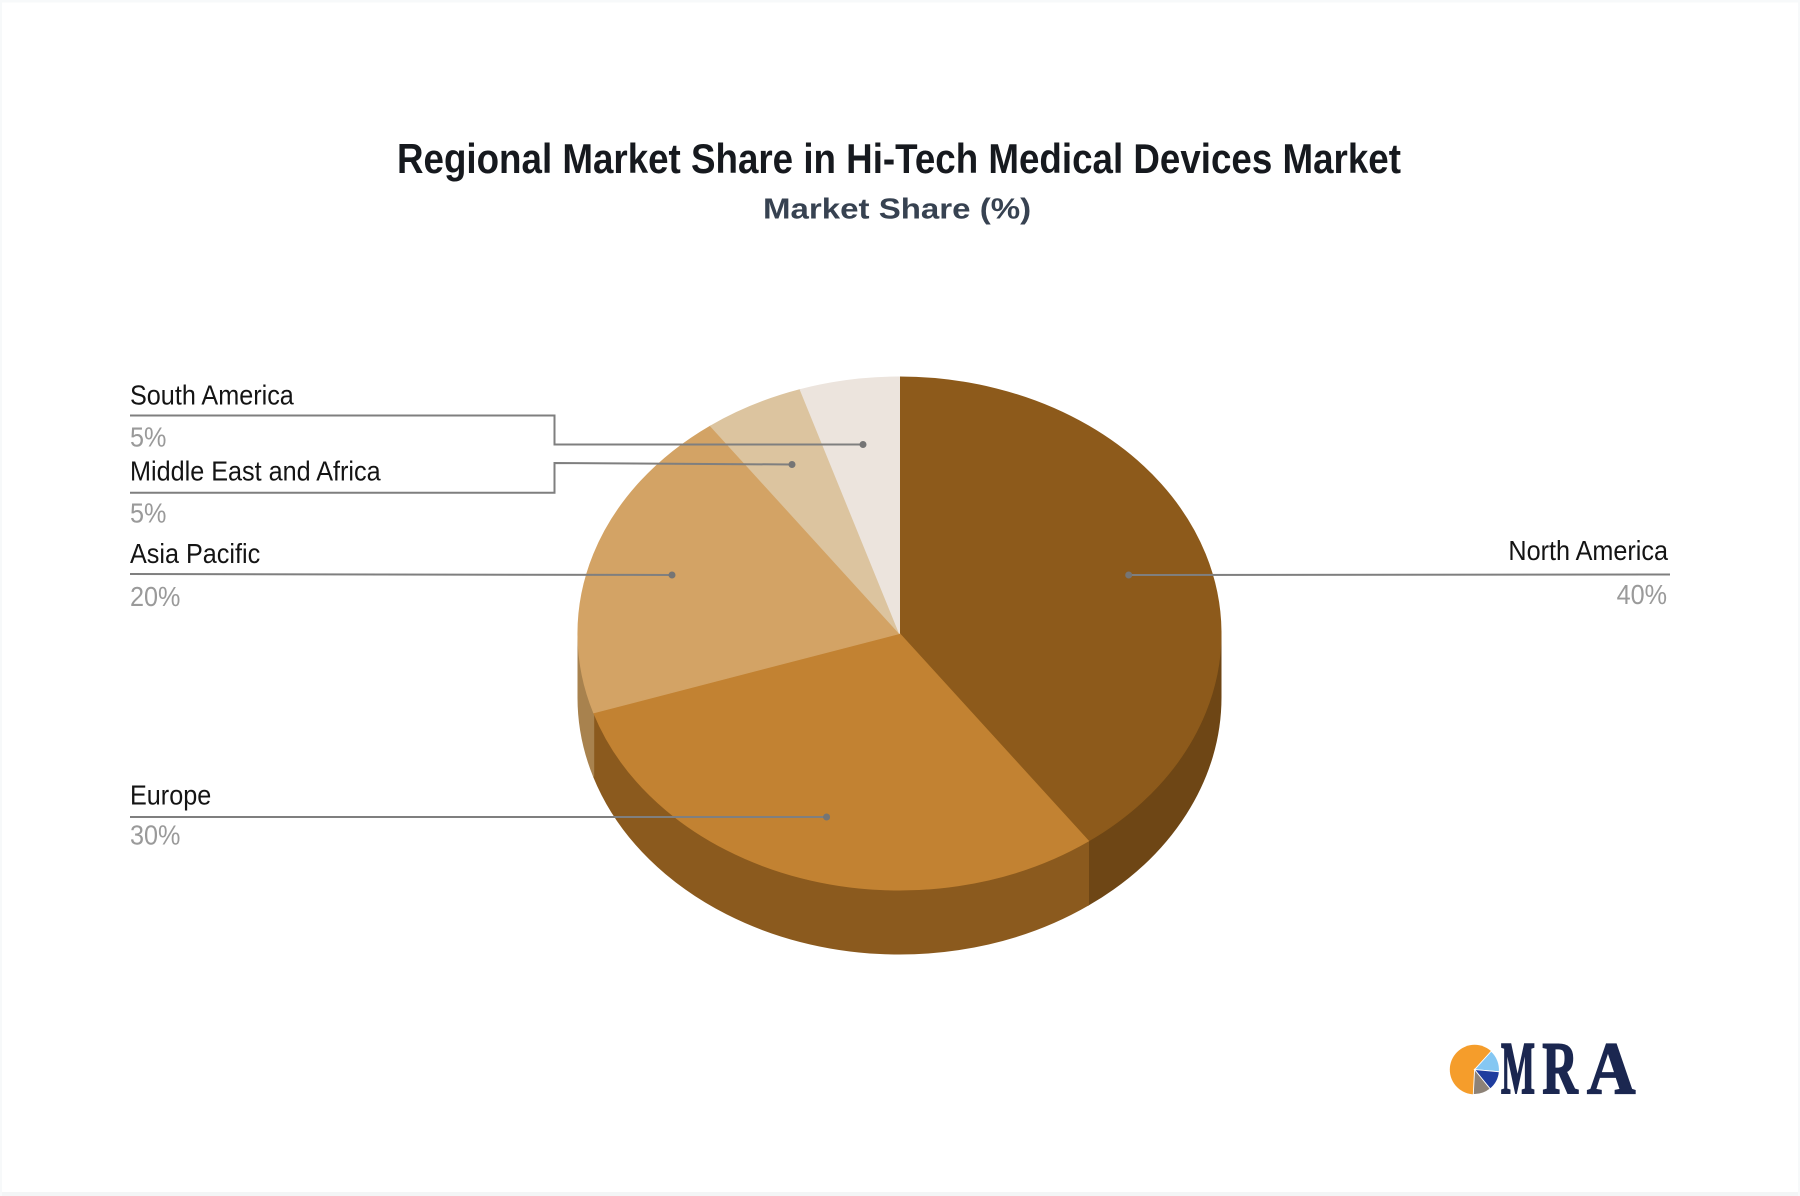 This screenshot has height=1196, width=1800. Describe the element at coordinates (255, 471) in the screenshot. I see `svg-text: Middle East and Africa` at that location.